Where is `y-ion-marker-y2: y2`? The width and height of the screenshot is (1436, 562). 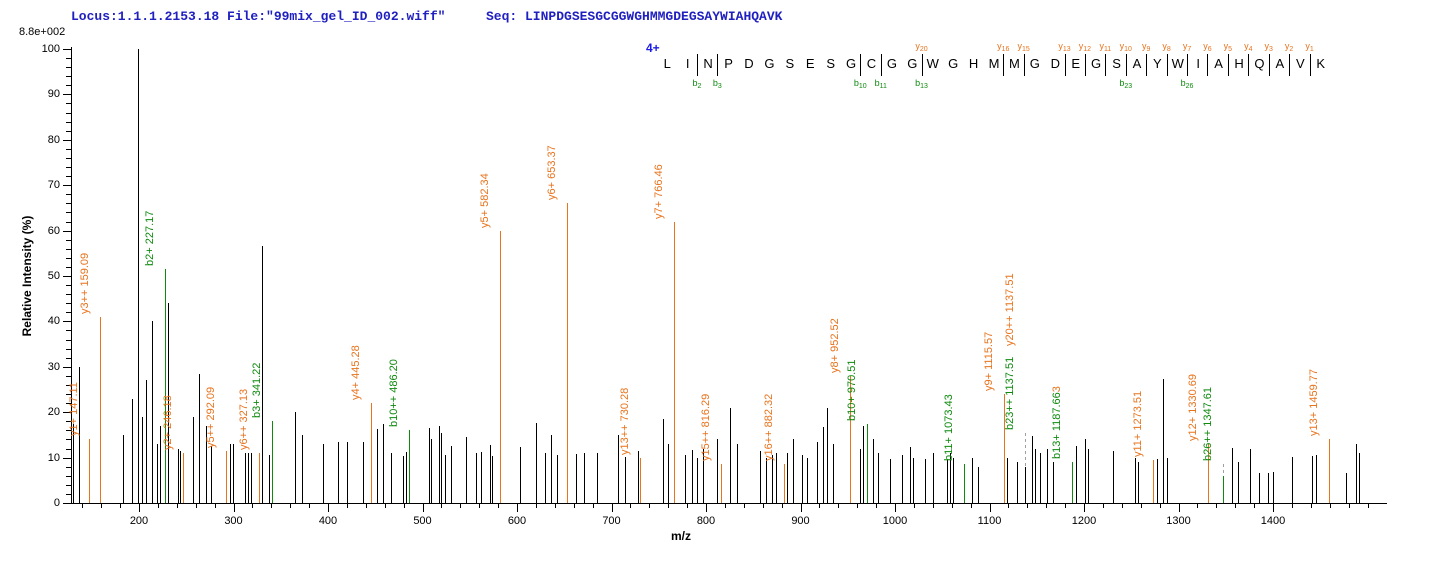 y-ion-marker-y2: y2 is located at coordinates (1289, 47).